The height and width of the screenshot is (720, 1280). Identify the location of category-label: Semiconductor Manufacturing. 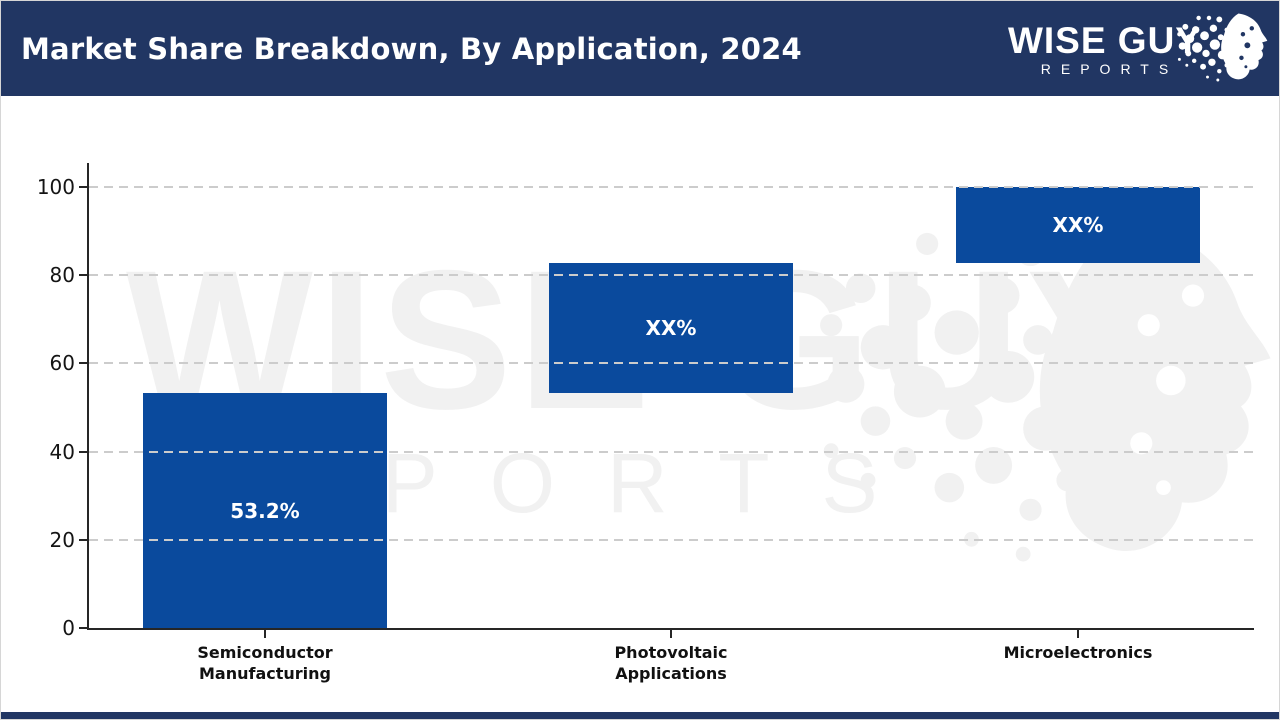
(265, 663).